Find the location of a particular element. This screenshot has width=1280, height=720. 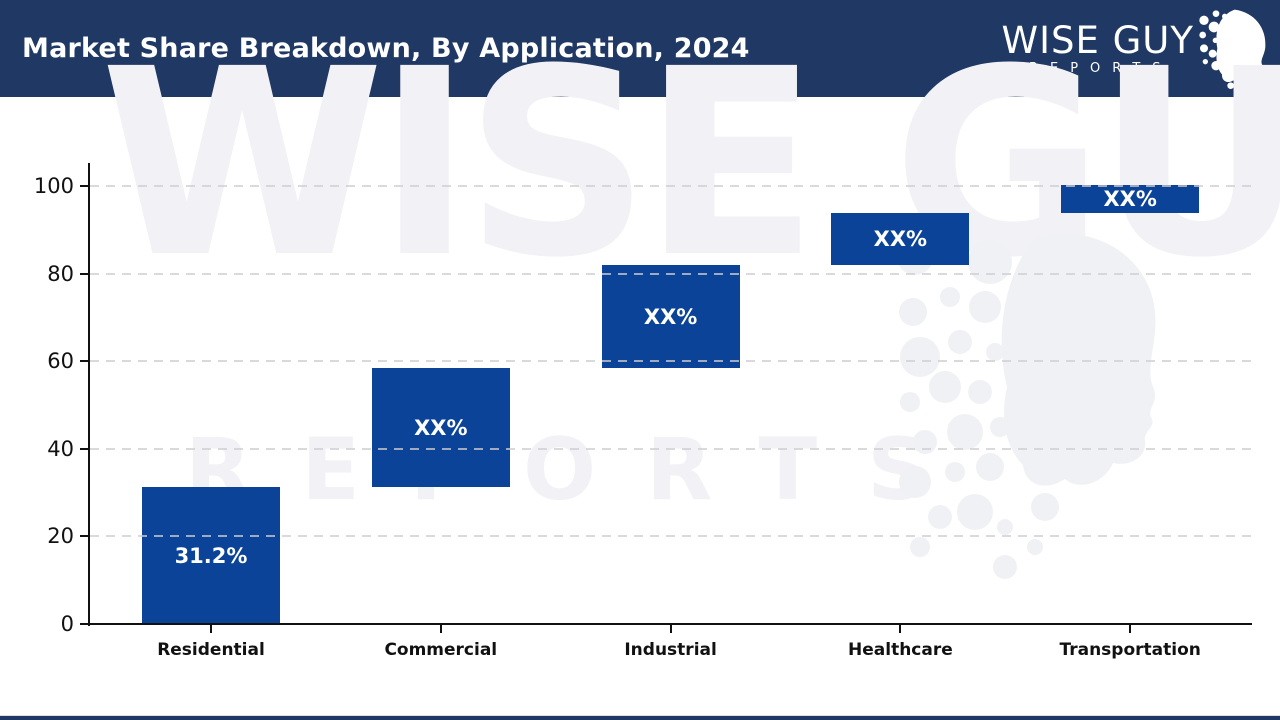

brand-subtitle: REPORTS is located at coordinates (1100, 68).